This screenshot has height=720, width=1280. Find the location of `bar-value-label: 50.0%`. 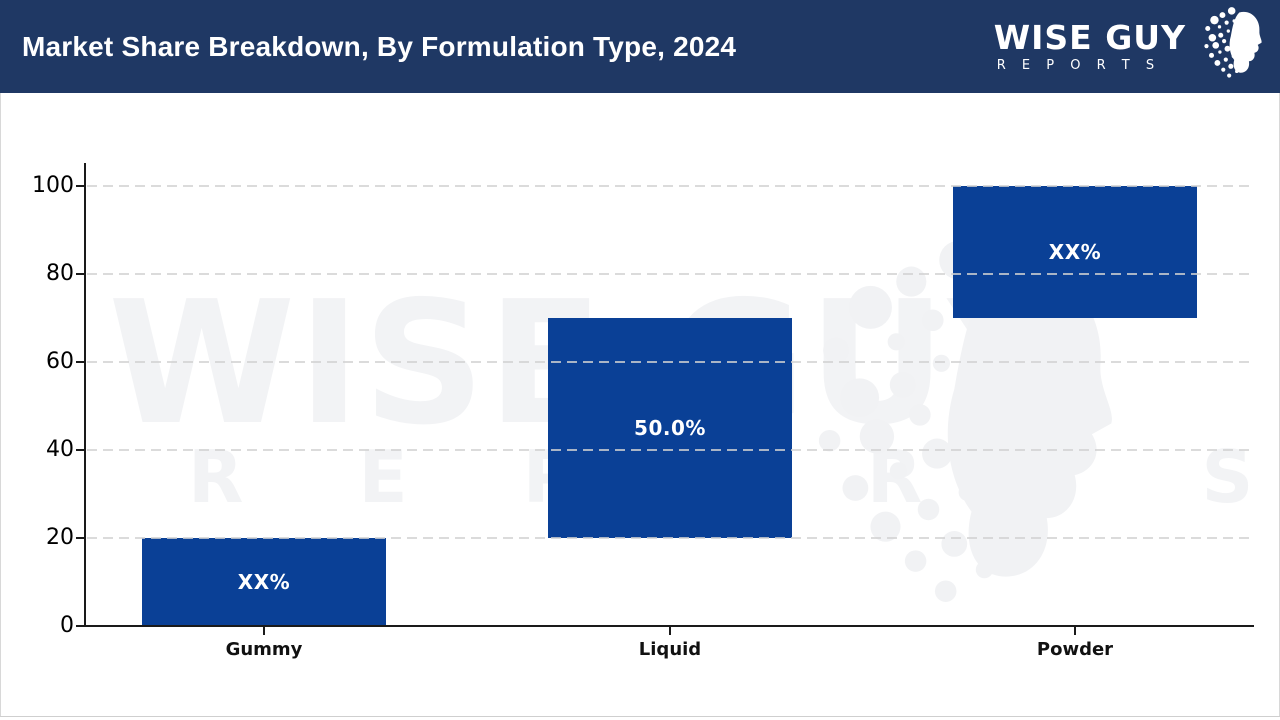

bar-value-label: 50.0% is located at coordinates (670, 428).